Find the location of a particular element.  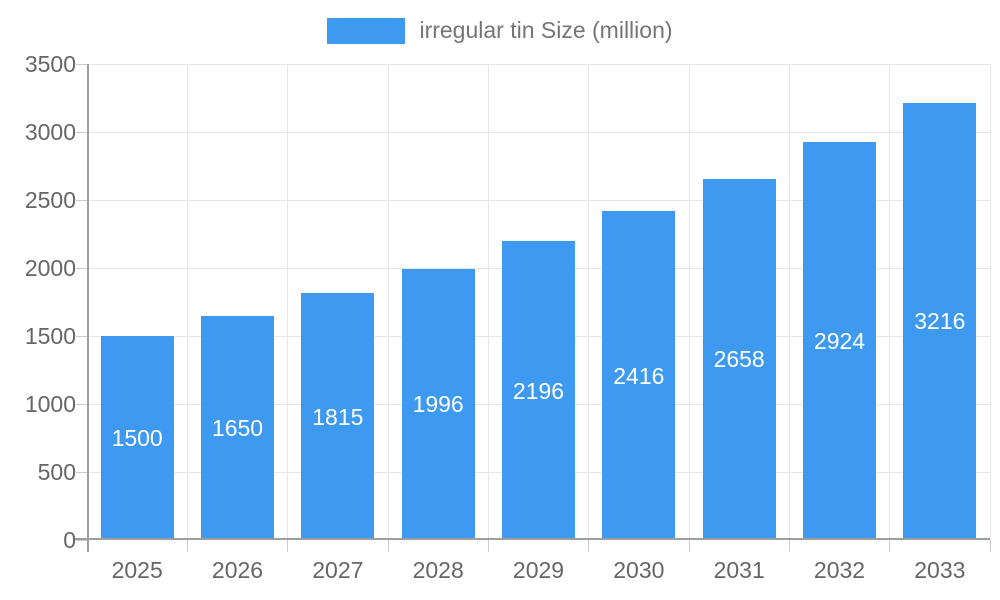

bar-value-label: 2416 is located at coordinates (639, 375).